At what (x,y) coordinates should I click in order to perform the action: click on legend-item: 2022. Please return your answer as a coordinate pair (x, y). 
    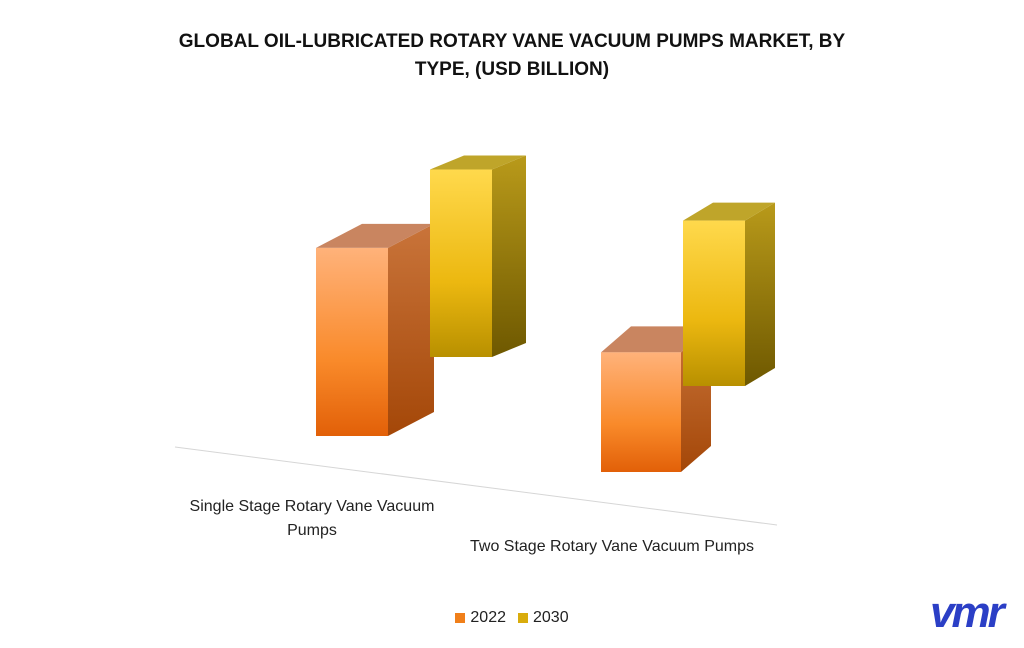
    Looking at the image, I should click on (480, 618).